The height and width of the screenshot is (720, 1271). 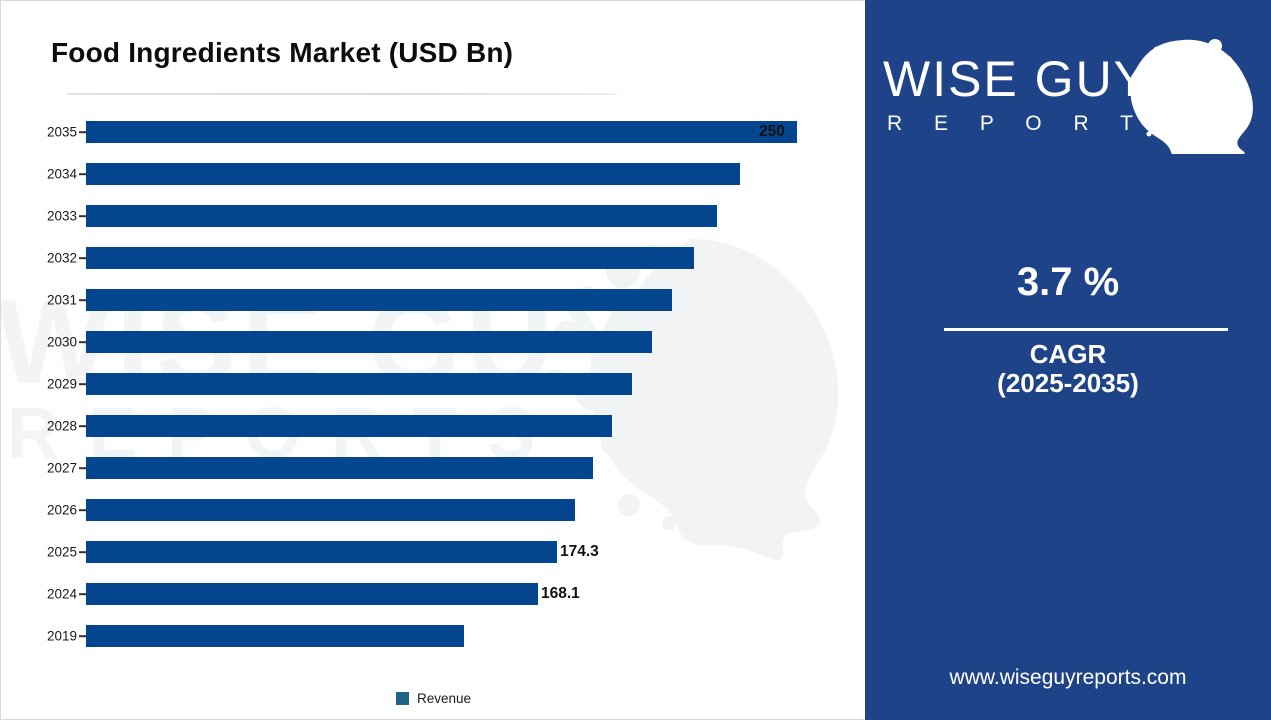 What do you see at coordinates (282, 52) in the screenshot?
I see `chart-title: Food Ingredients Market (USD Bn)` at bounding box center [282, 52].